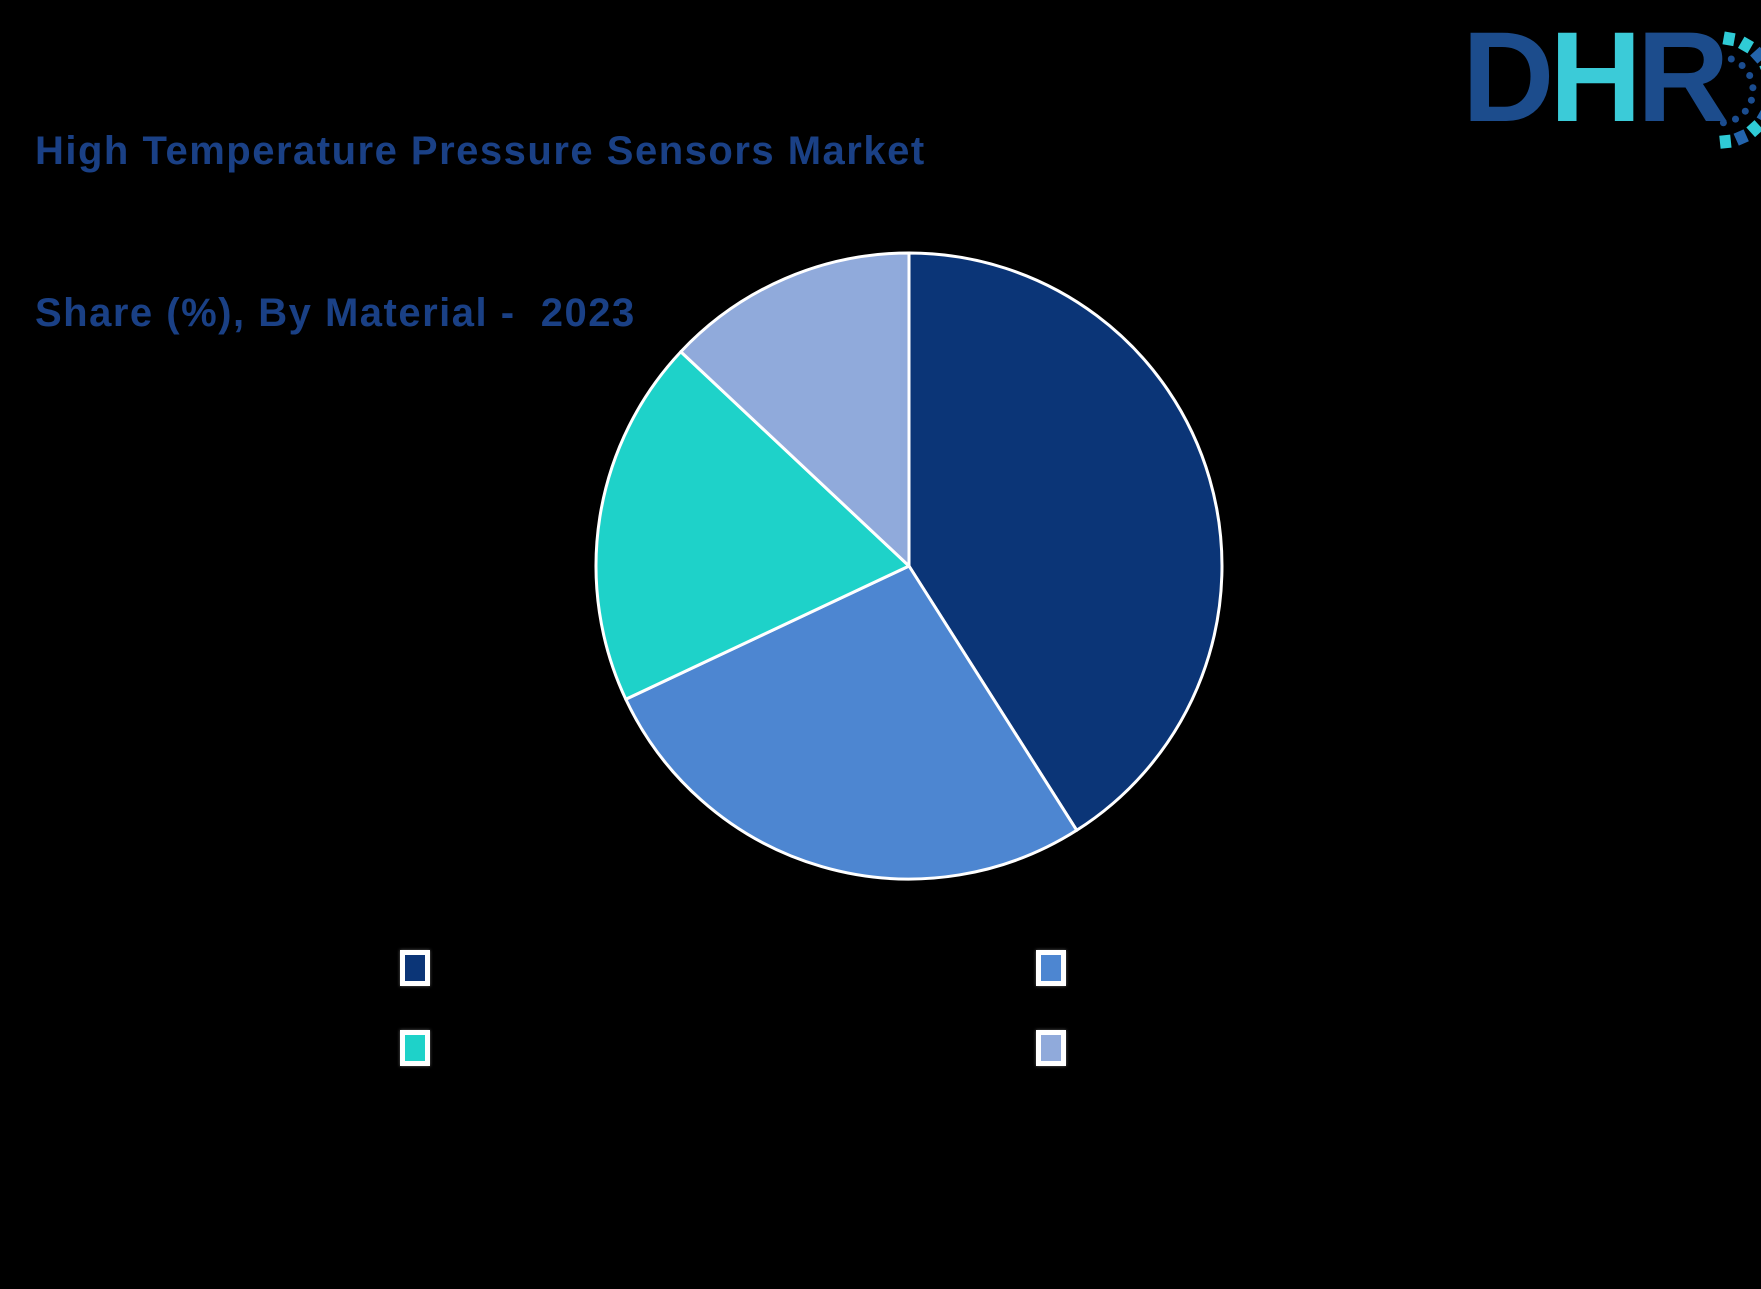 The width and height of the screenshot is (1761, 1289). I want to click on chart-title-line1: High Temperature Pressure Sensors Market, so click(480, 151).